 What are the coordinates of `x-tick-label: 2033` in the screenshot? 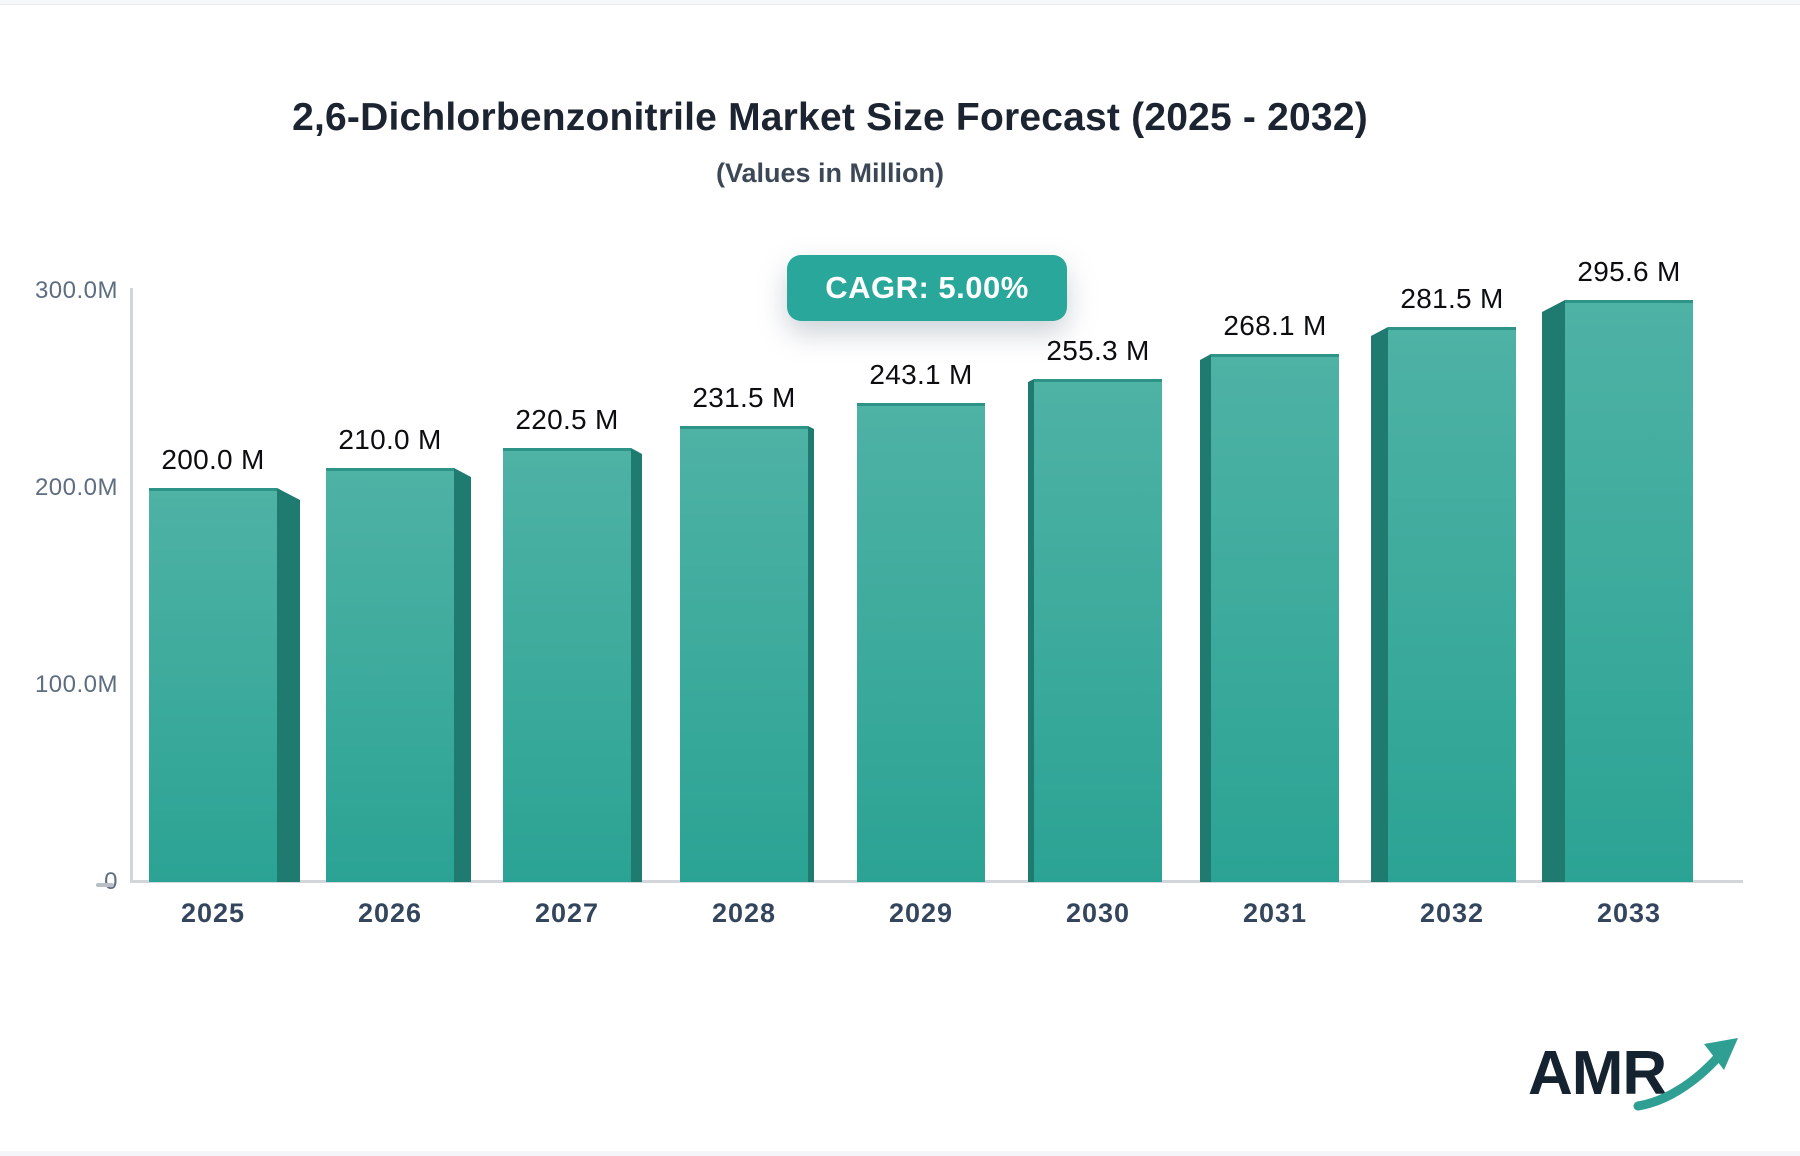 It's located at (1629, 913).